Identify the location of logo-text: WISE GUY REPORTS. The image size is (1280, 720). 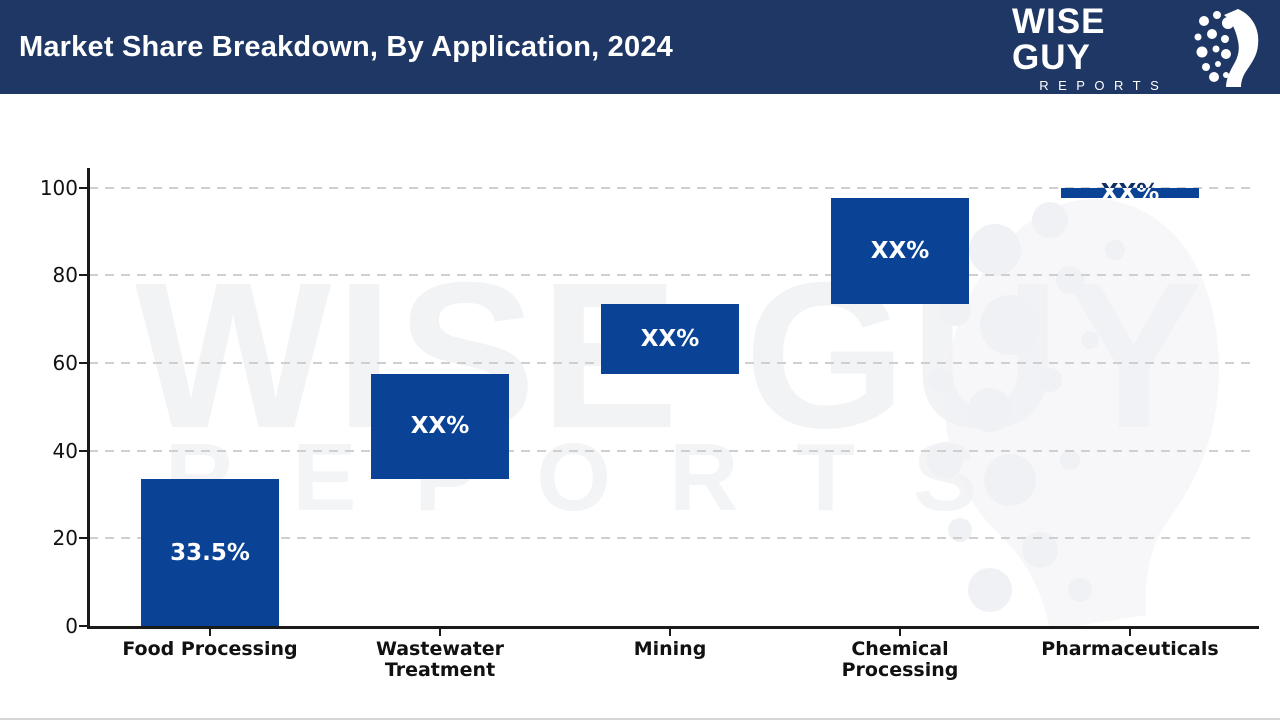
(1099, 47).